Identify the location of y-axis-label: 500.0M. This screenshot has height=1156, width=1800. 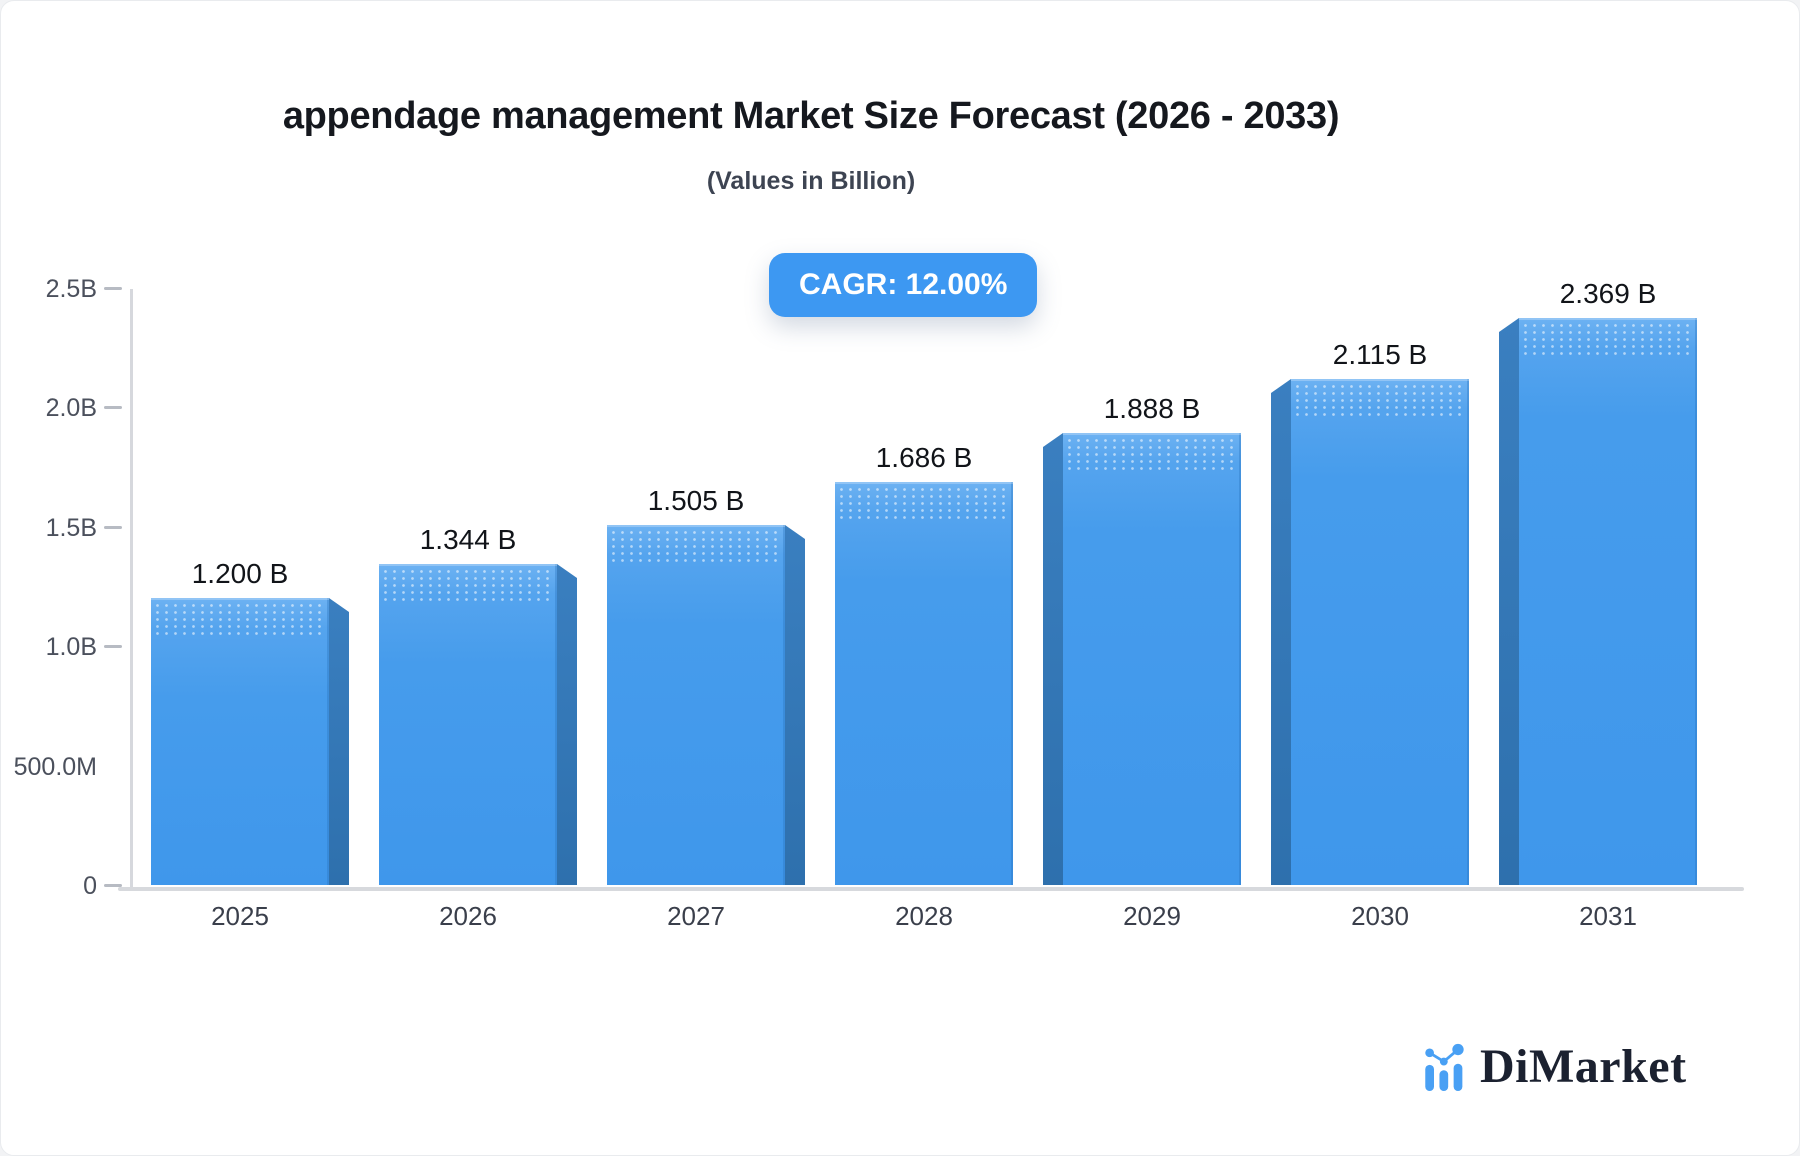
(55, 767).